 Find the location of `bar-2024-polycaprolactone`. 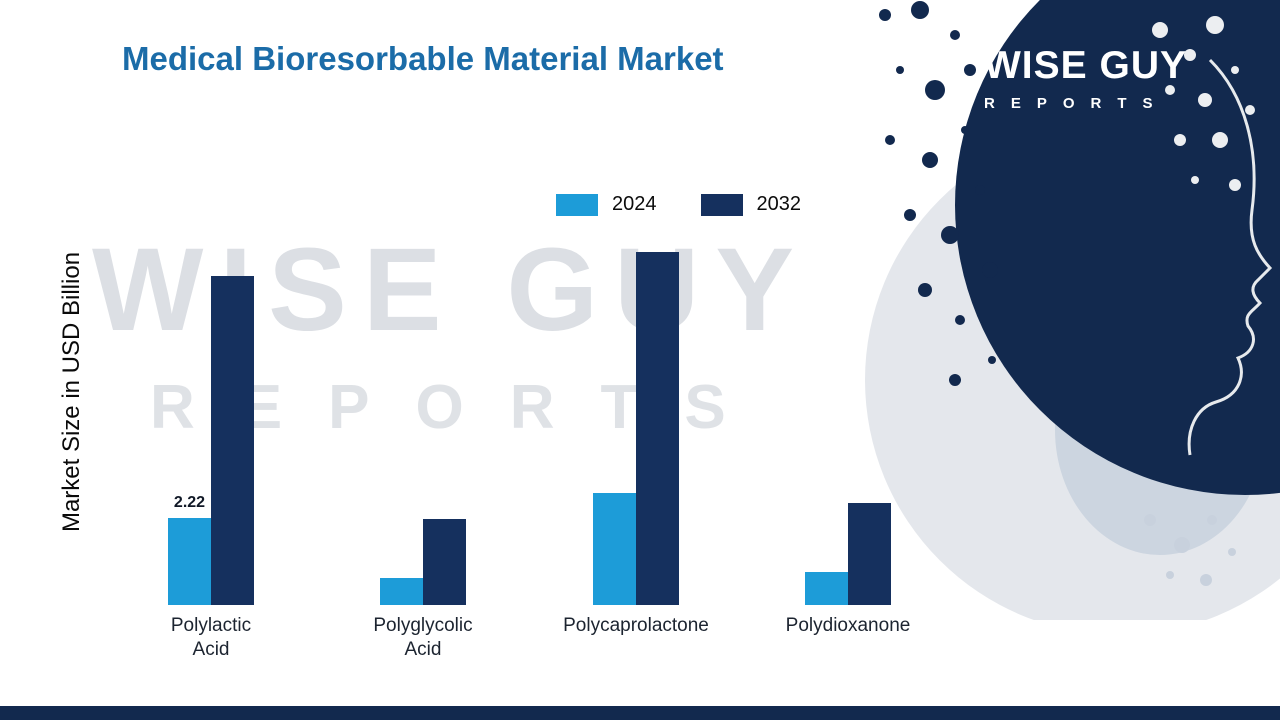

bar-2024-polycaprolactone is located at coordinates (614, 549).